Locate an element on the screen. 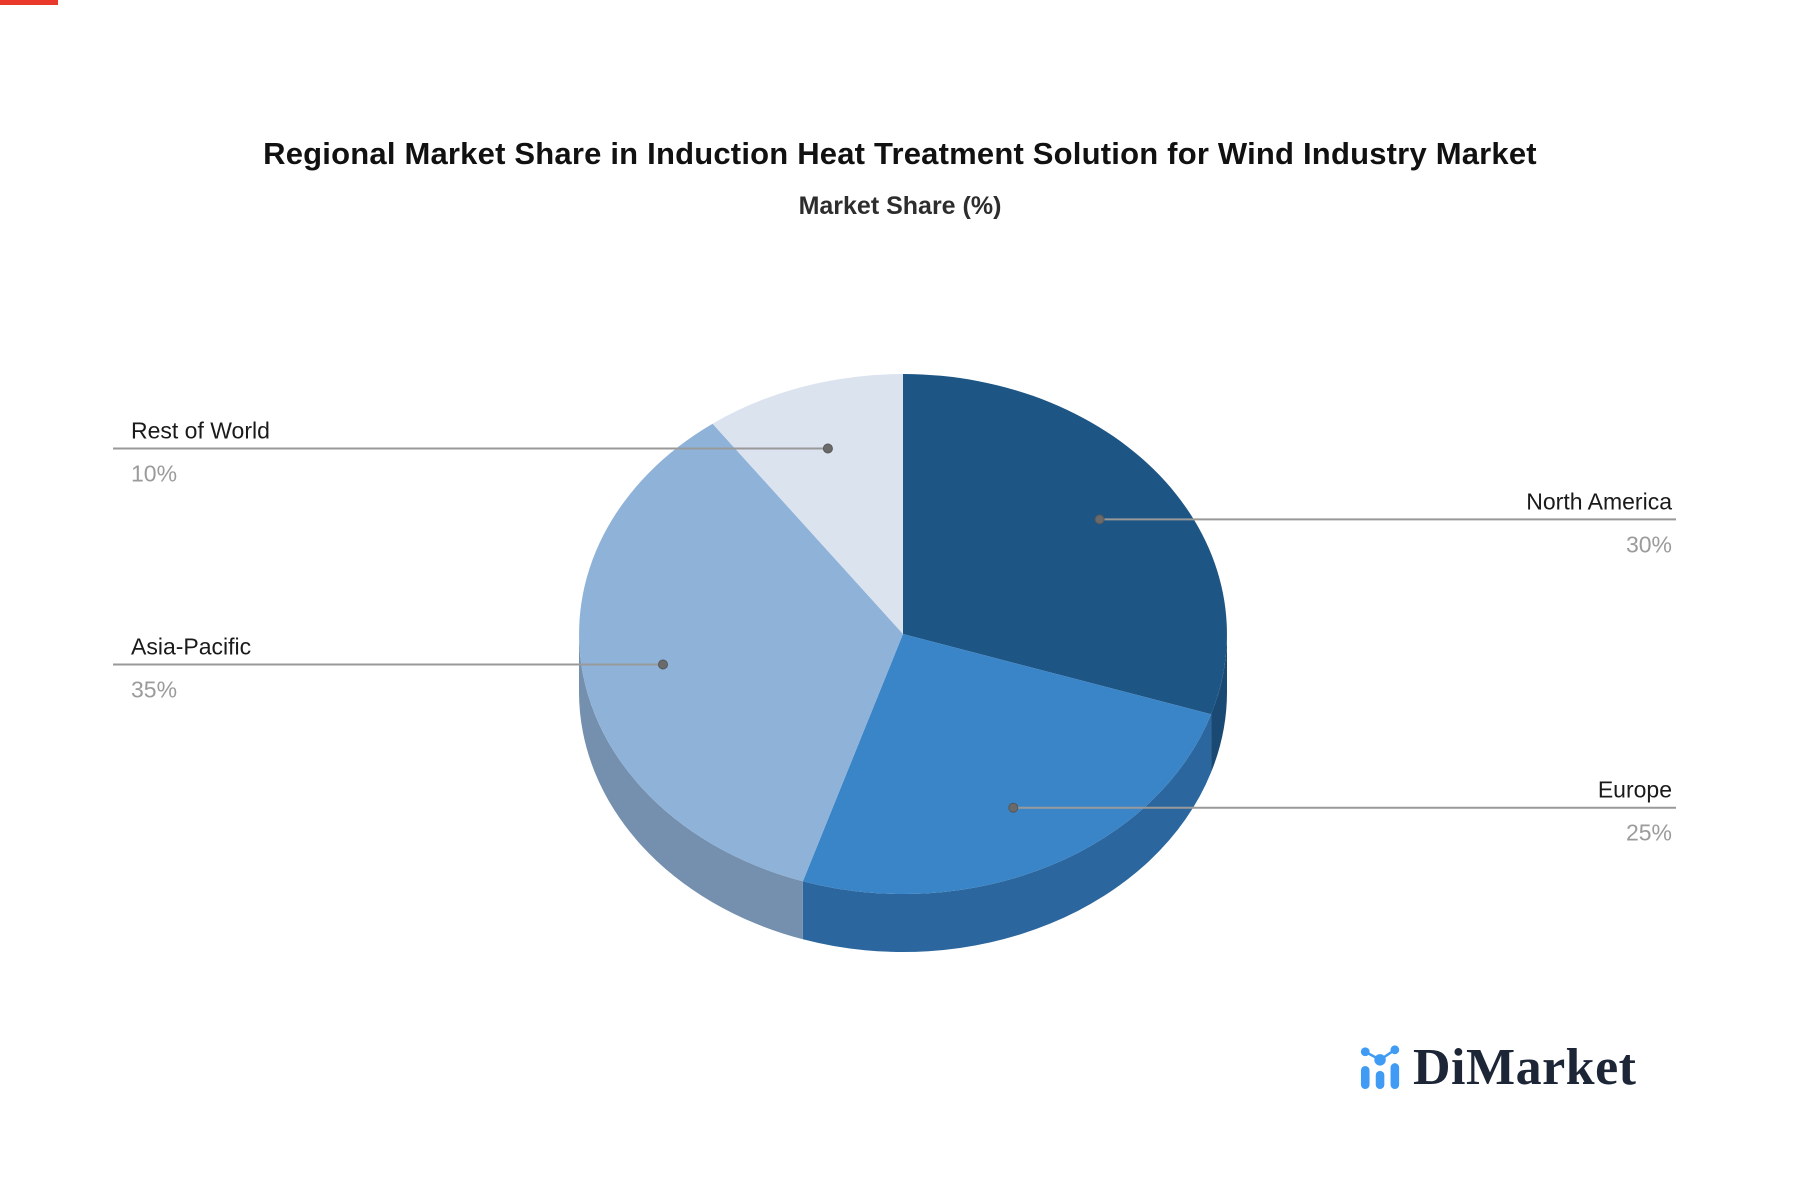  leader-dot-rest-of-world is located at coordinates (827, 448).